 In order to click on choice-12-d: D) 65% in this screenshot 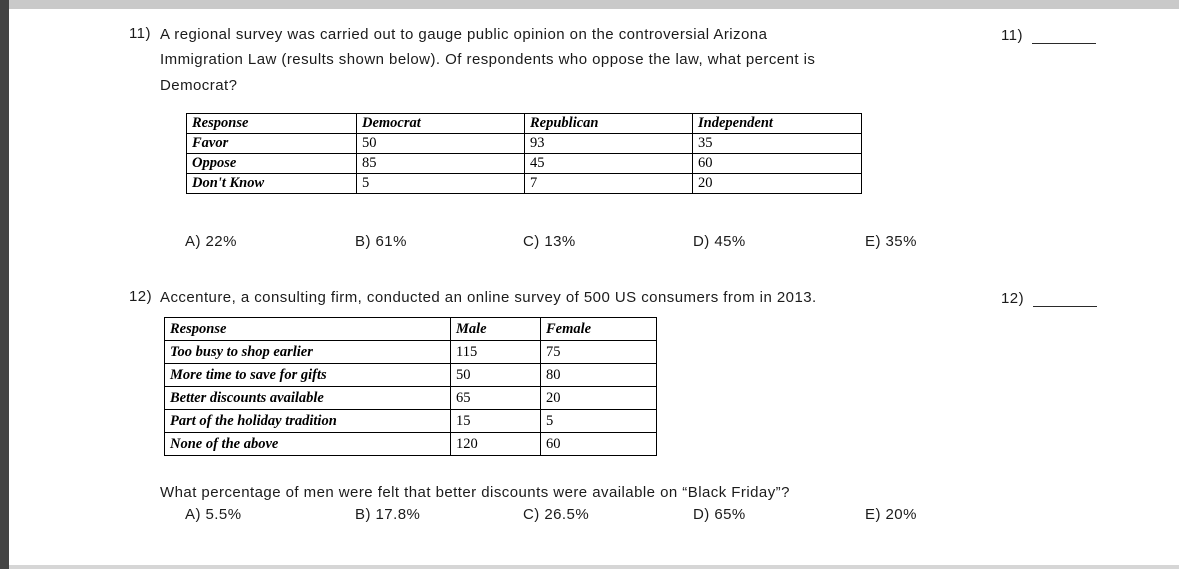, I will do `click(719, 514)`.